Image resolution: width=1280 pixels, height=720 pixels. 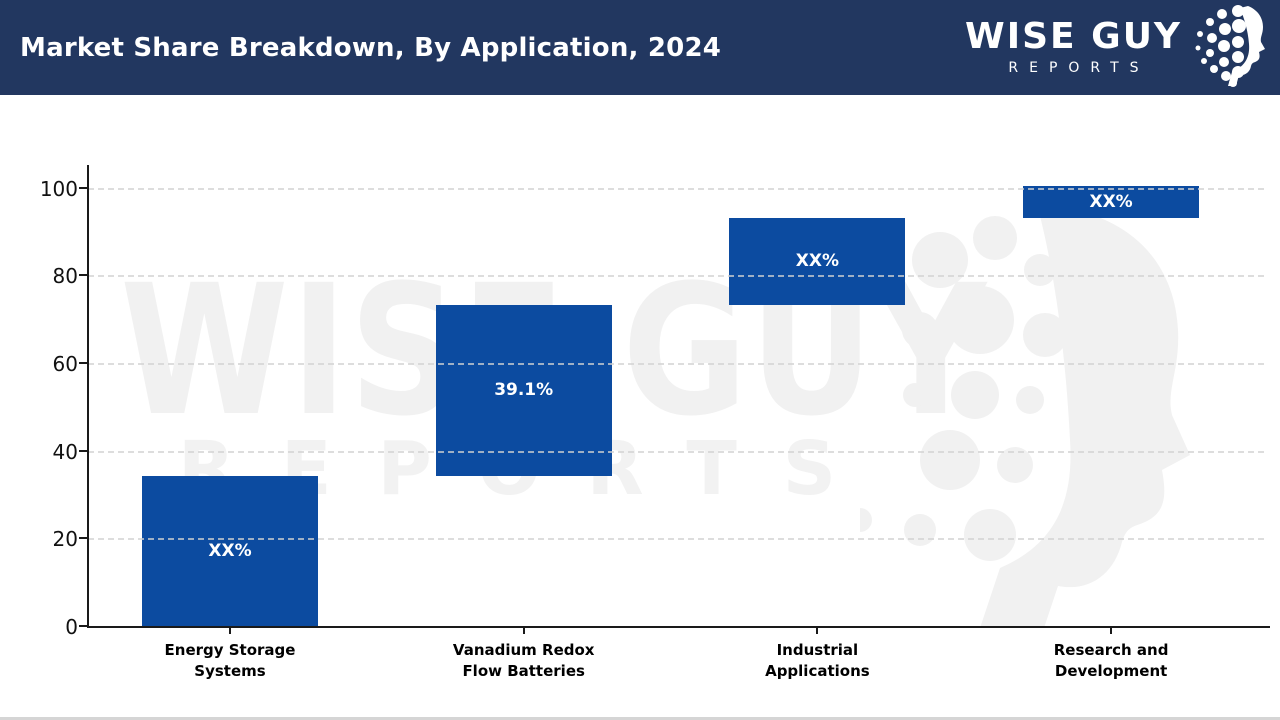 I want to click on category-label: Vanadium Redox Flow Batteries, so click(x=523, y=660).